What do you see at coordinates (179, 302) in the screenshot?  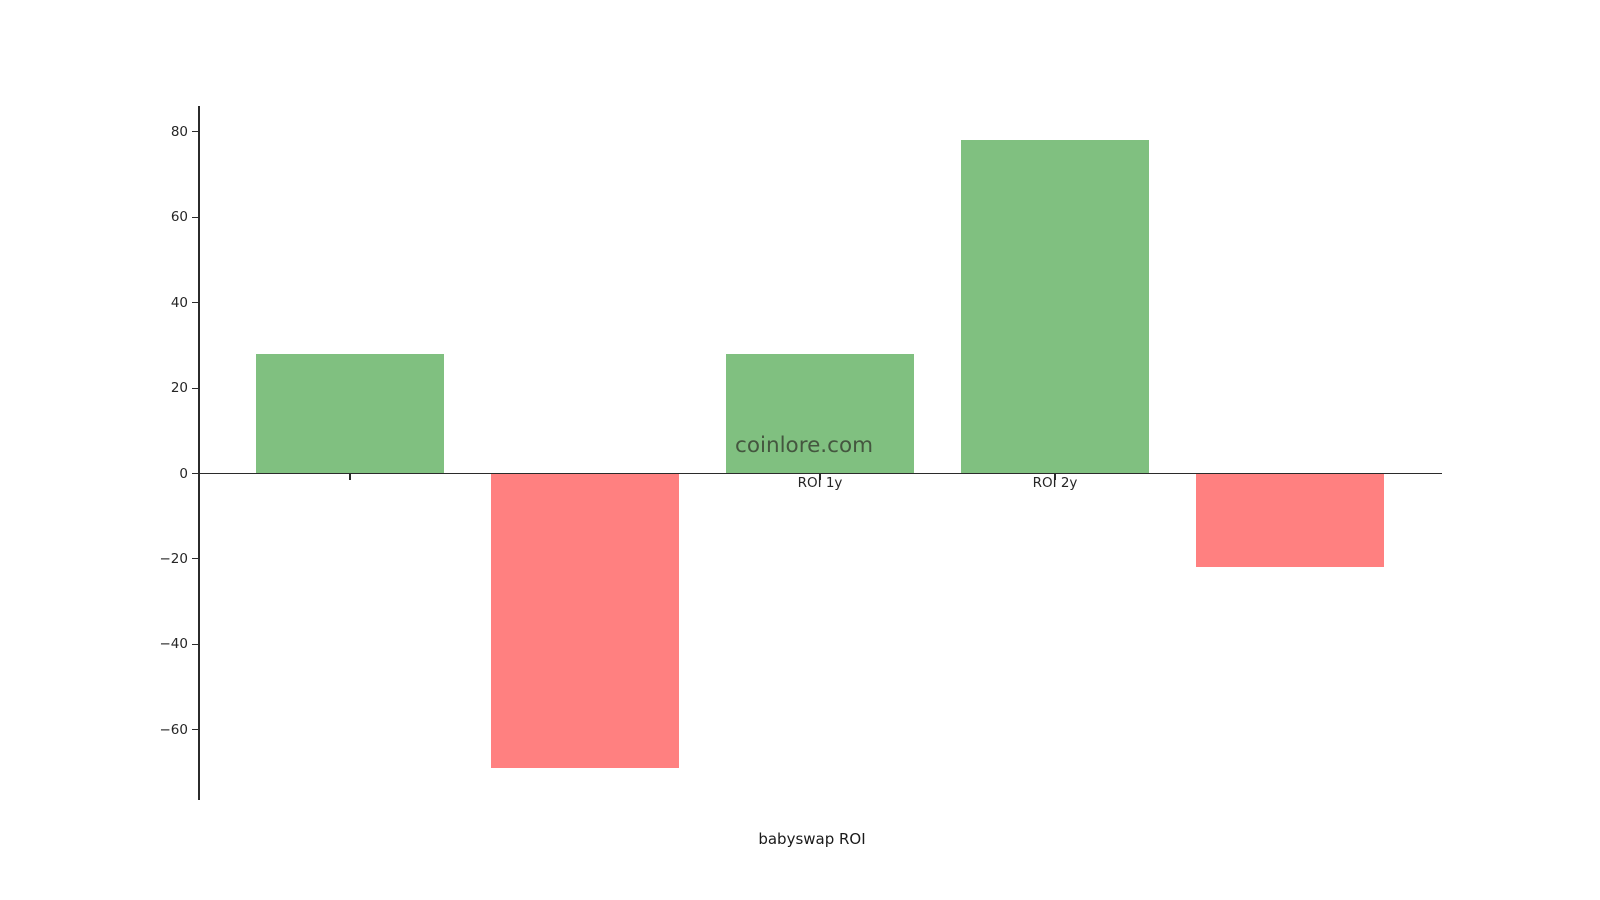 I see `y-axis-tick-label: 40` at bounding box center [179, 302].